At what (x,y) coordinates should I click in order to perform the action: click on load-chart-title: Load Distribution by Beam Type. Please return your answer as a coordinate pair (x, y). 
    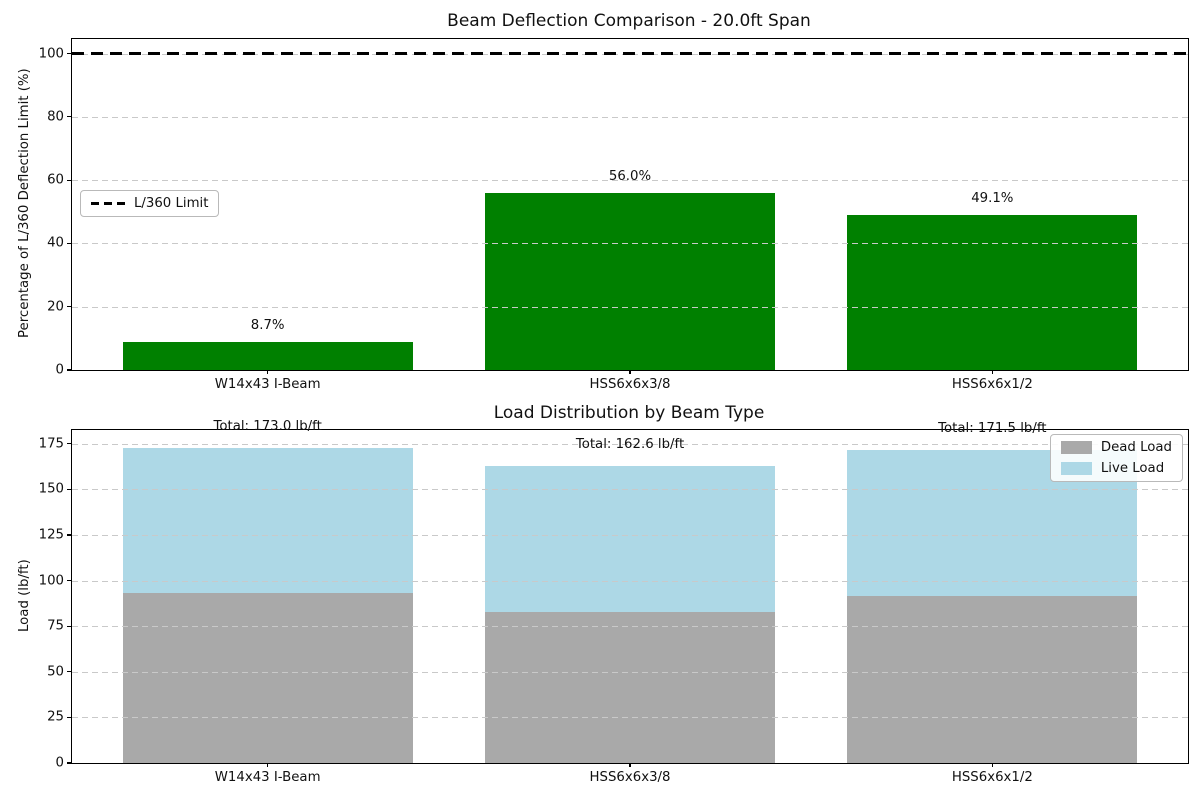
    Looking at the image, I should click on (629, 413).